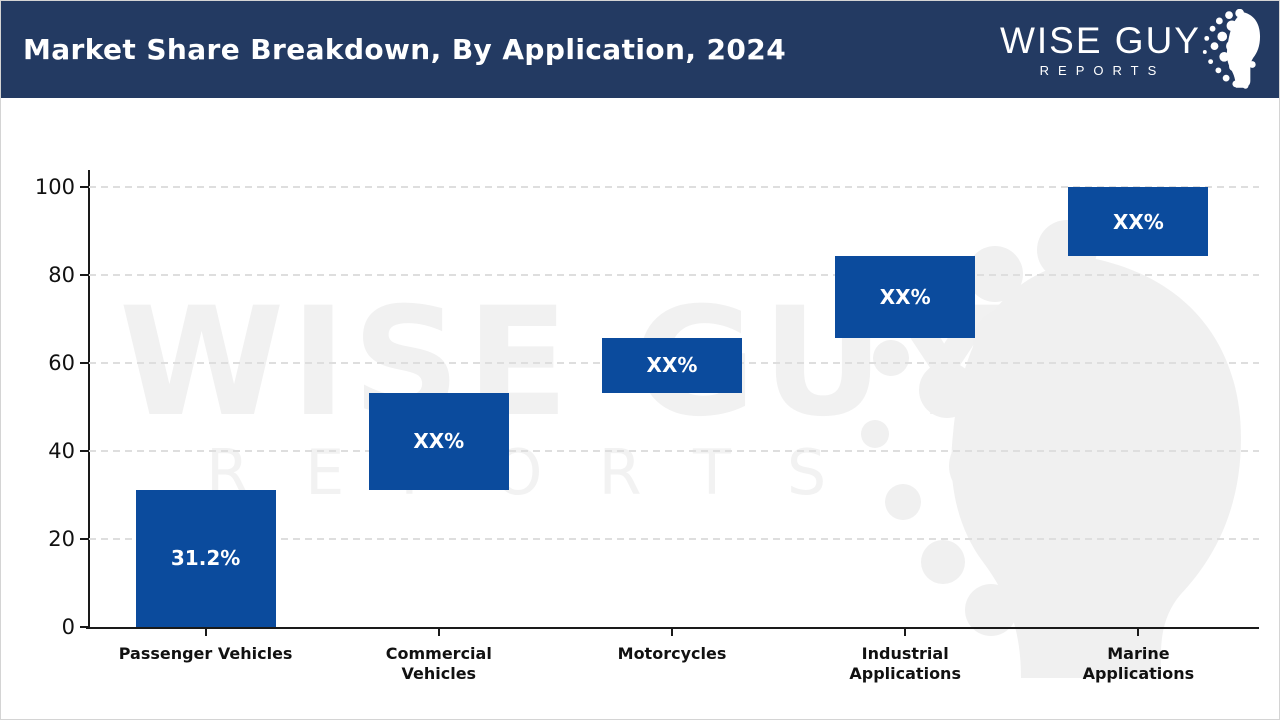 The image size is (1280, 720). What do you see at coordinates (205, 653) in the screenshot?
I see `x-axis-label: Passenger Vehicles` at bounding box center [205, 653].